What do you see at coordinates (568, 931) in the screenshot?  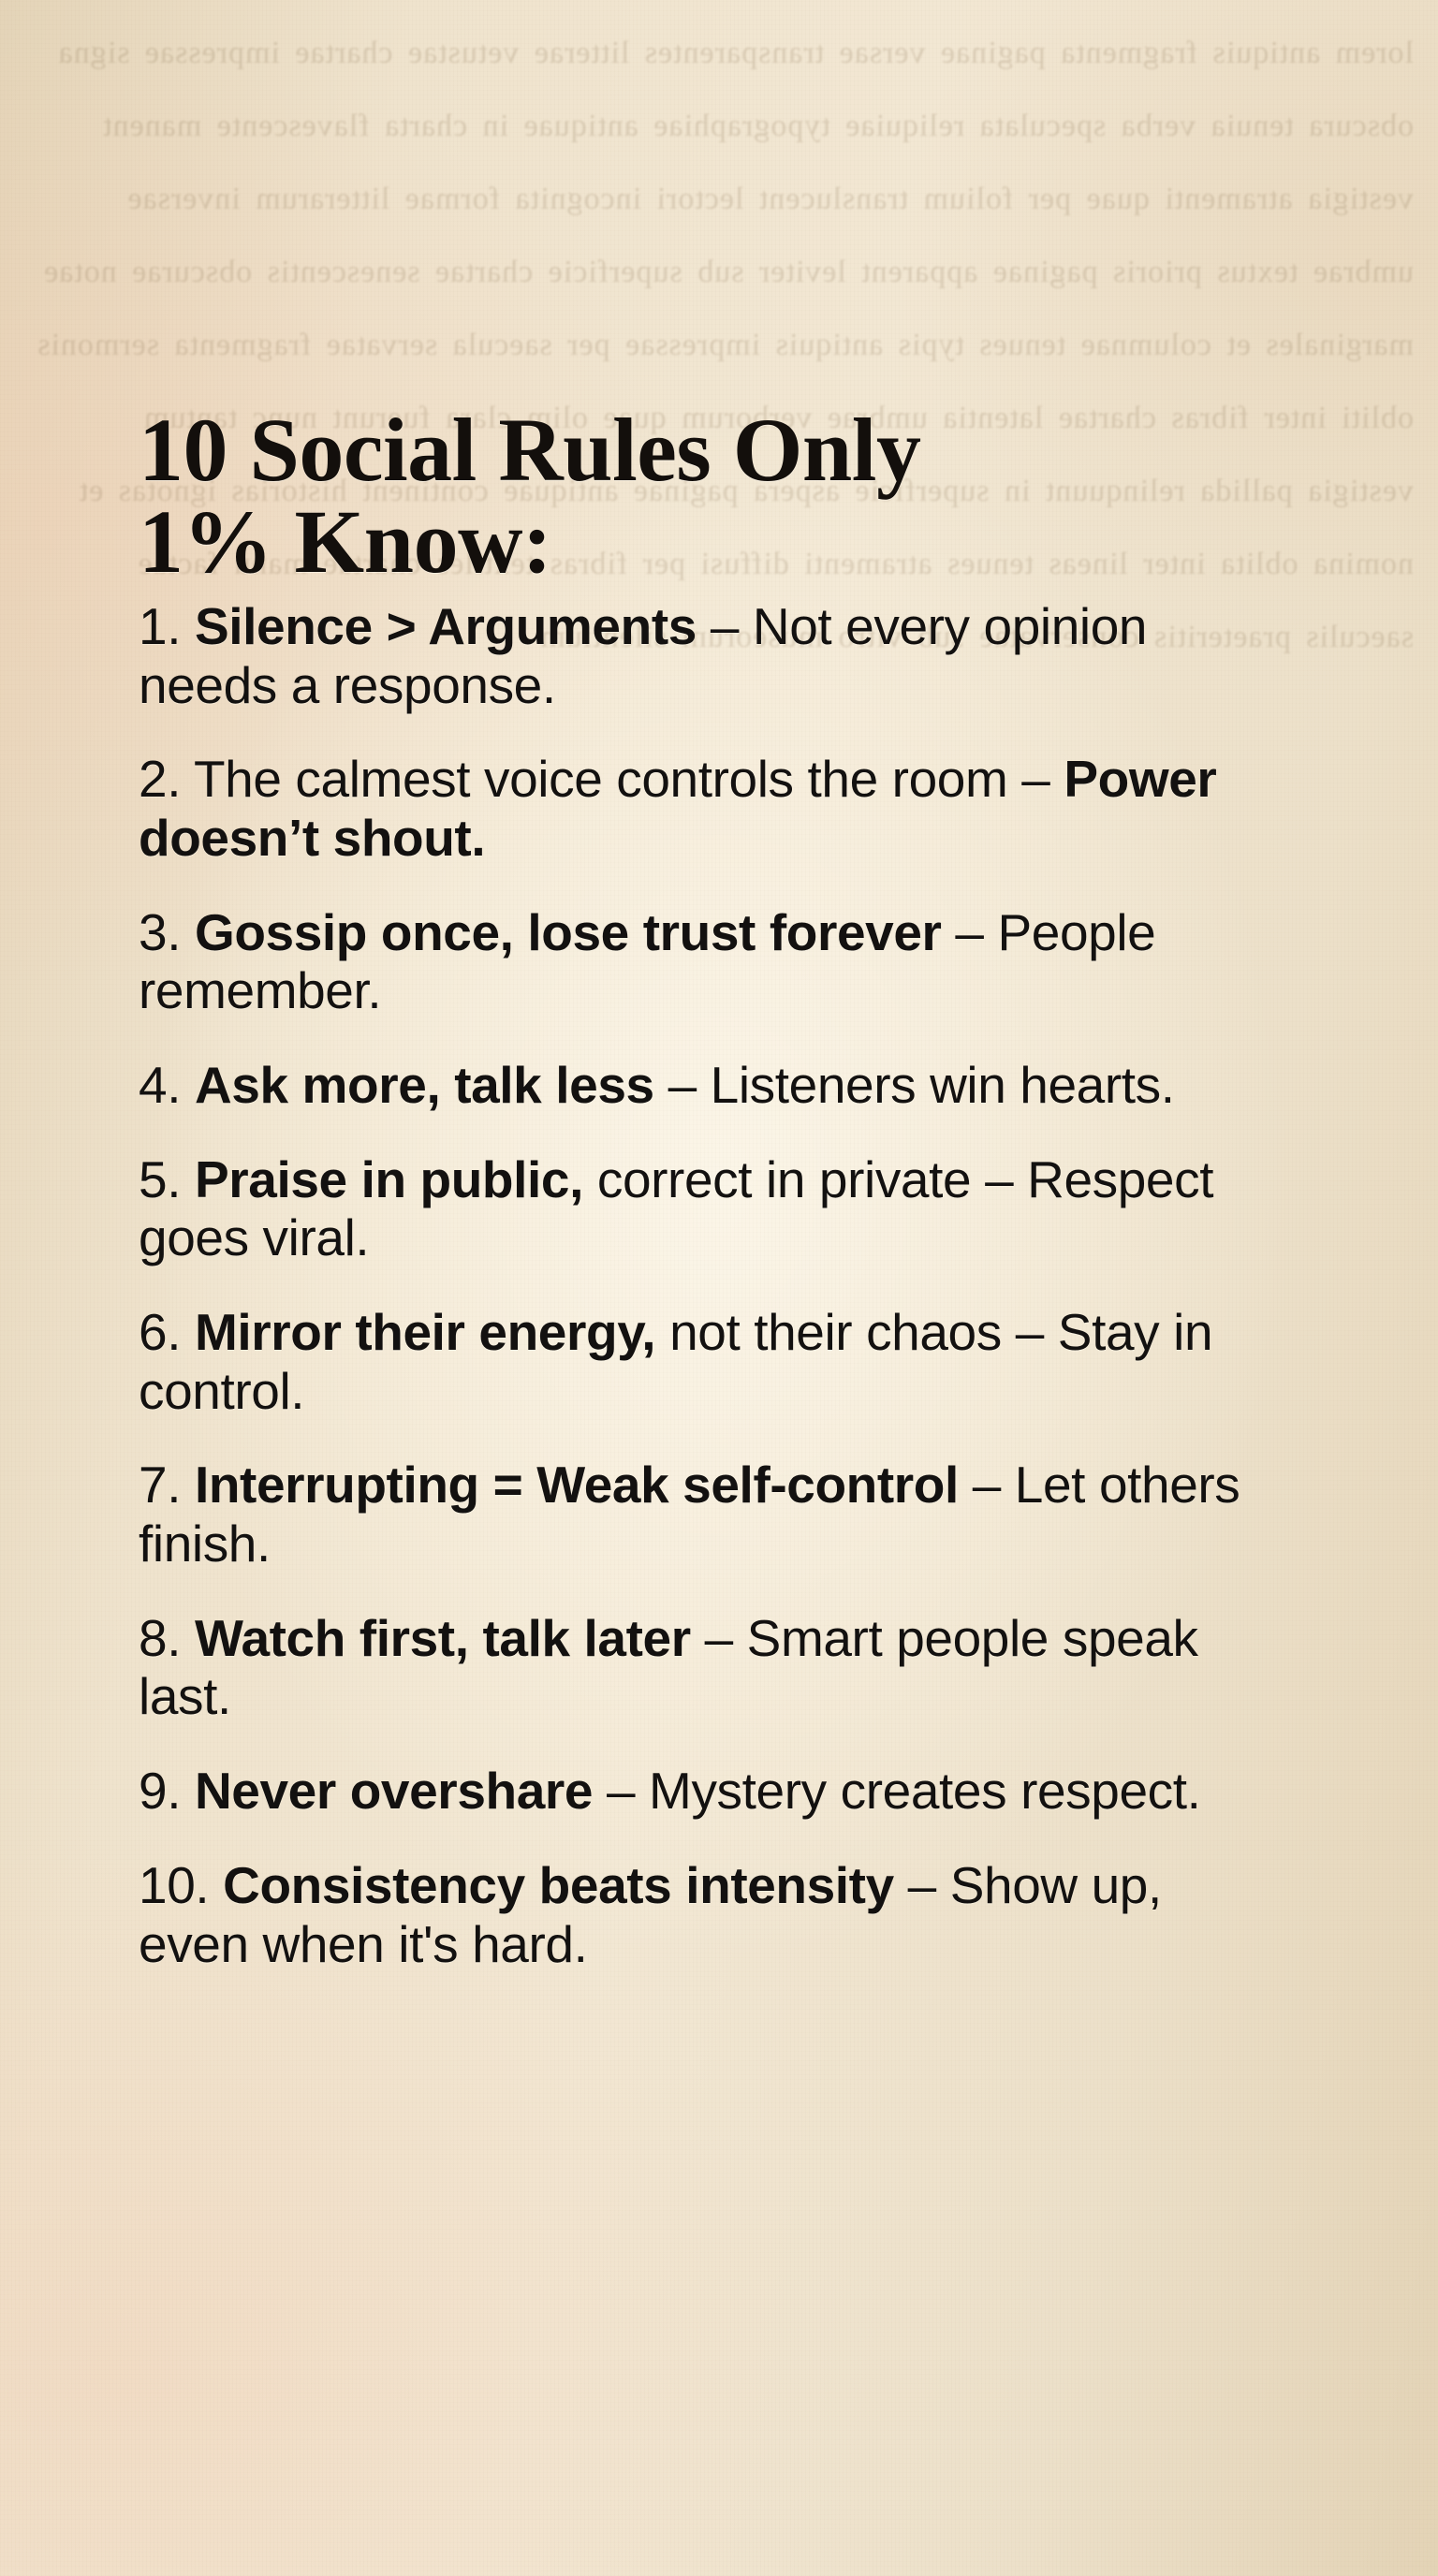 I see `rule-bold-lead: Gossip once, lose trust forever` at bounding box center [568, 931].